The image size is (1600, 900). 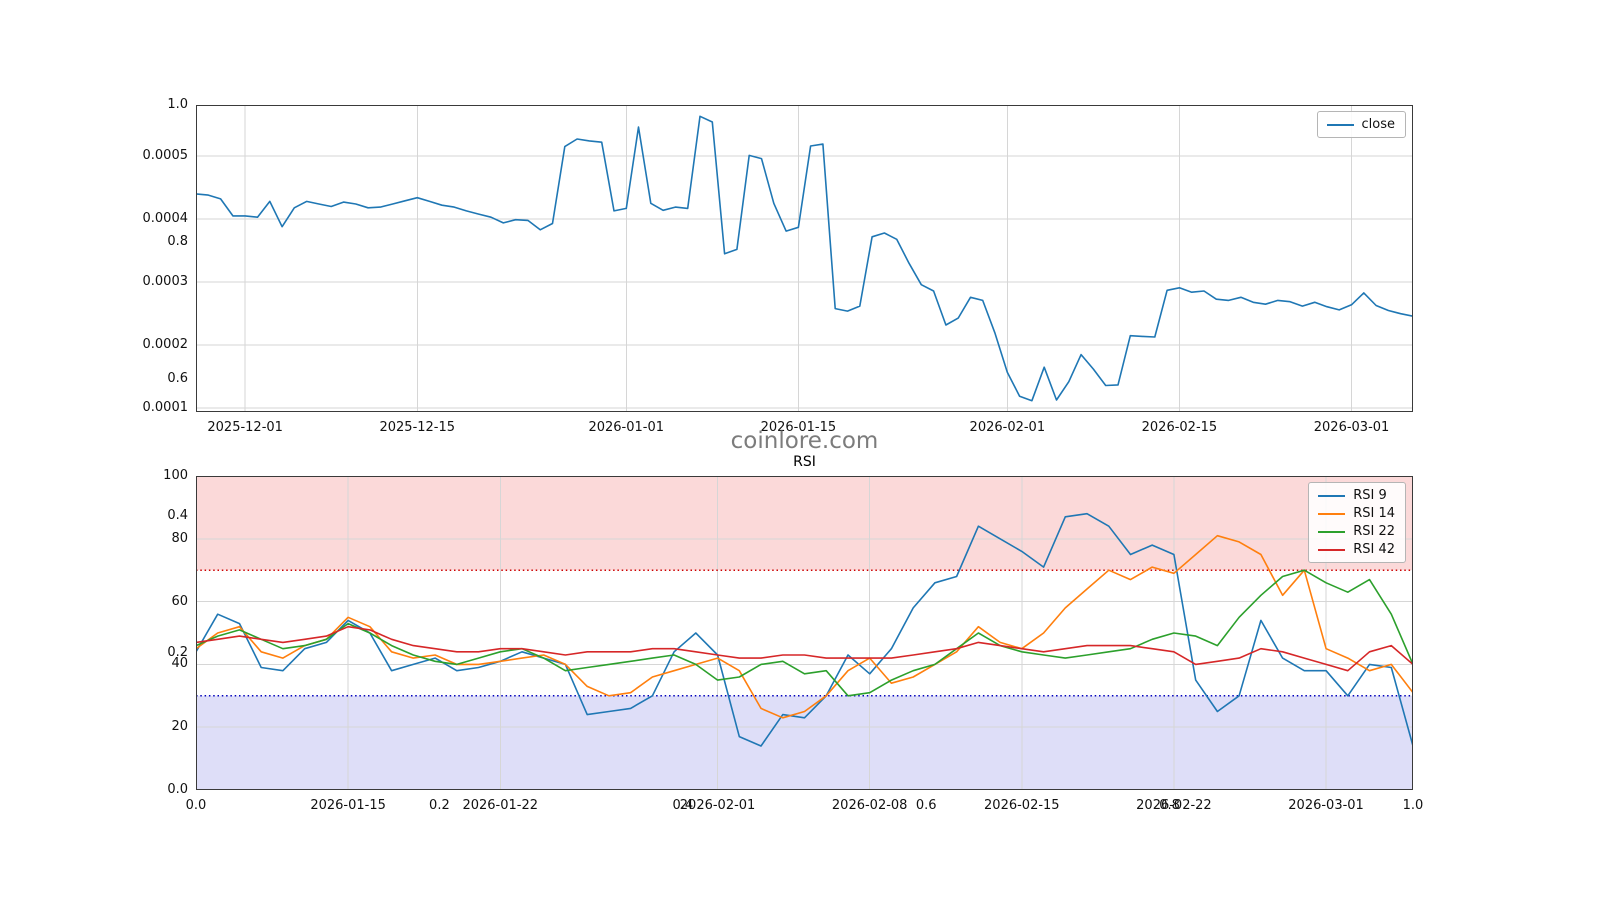 I want to click on bg-x-tick-label: 1.0, so click(x=1413, y=805).